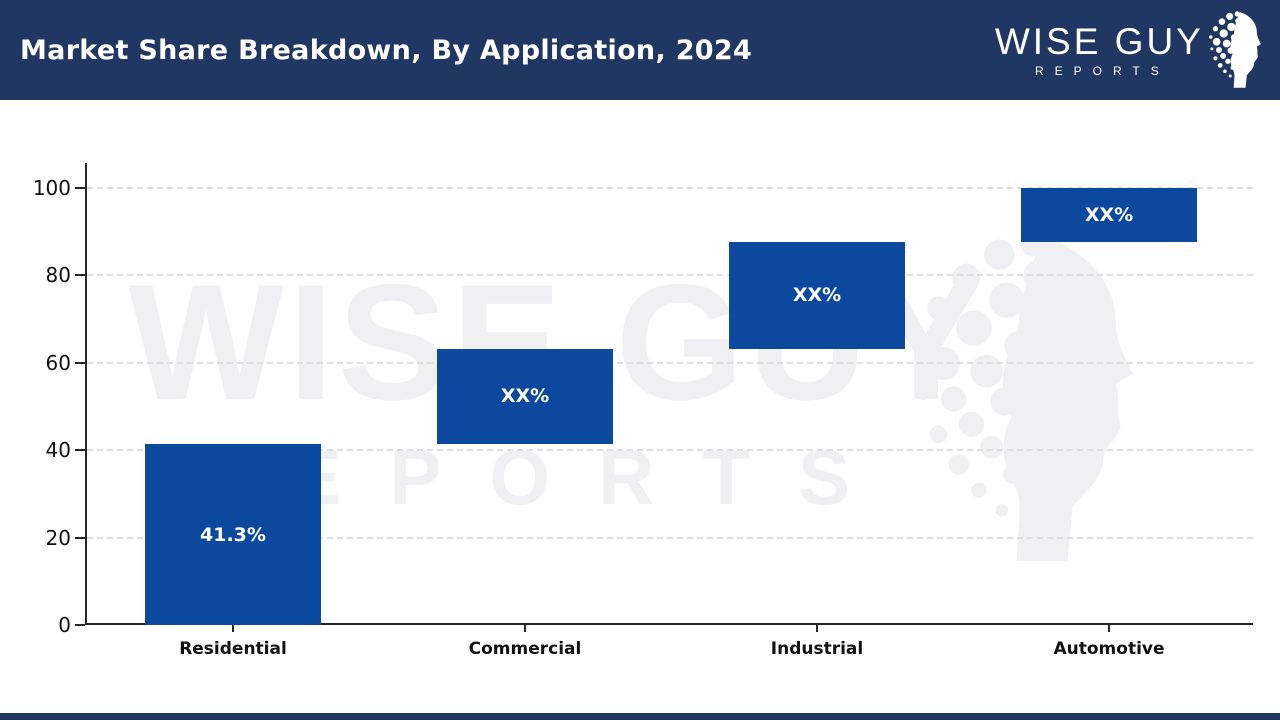  What do you see at coordinates (64, 625) in the screenshot?
I see `y-axis-tick-label: 0` at bounding box center [64, 625].